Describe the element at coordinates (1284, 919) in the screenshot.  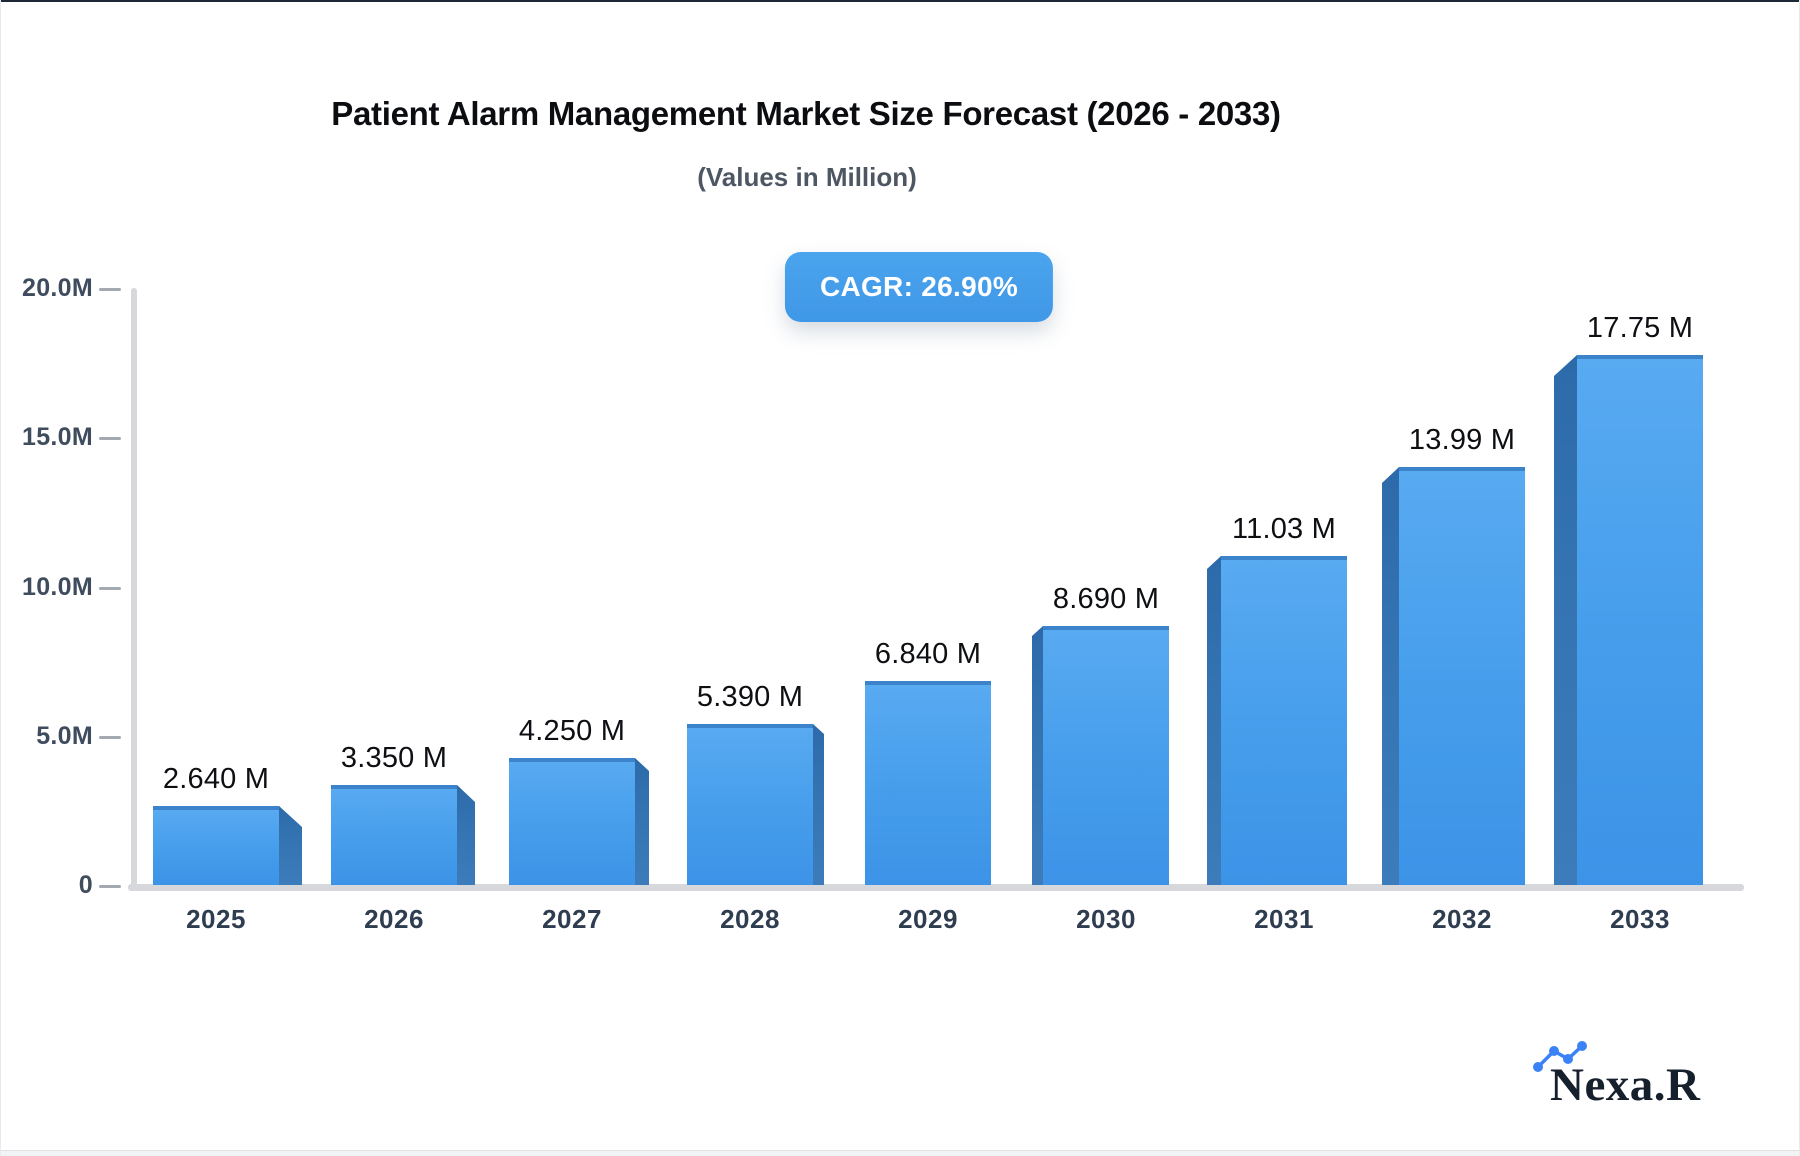
I see `x-axis-label-2031: 2031` at that location.